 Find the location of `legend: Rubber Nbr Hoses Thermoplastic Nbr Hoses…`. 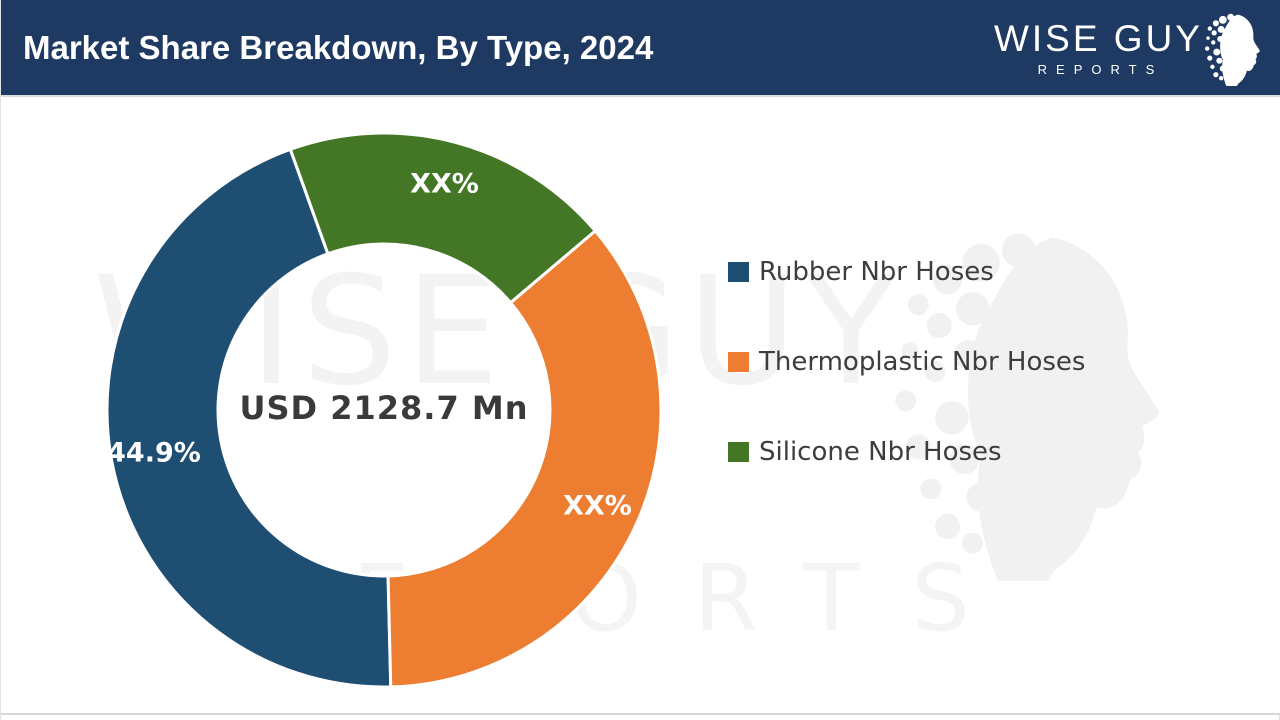

legend: Rubber Nbr Hoses Thermoplastic Nbr Hoses… is located at coordinates (906, 362).